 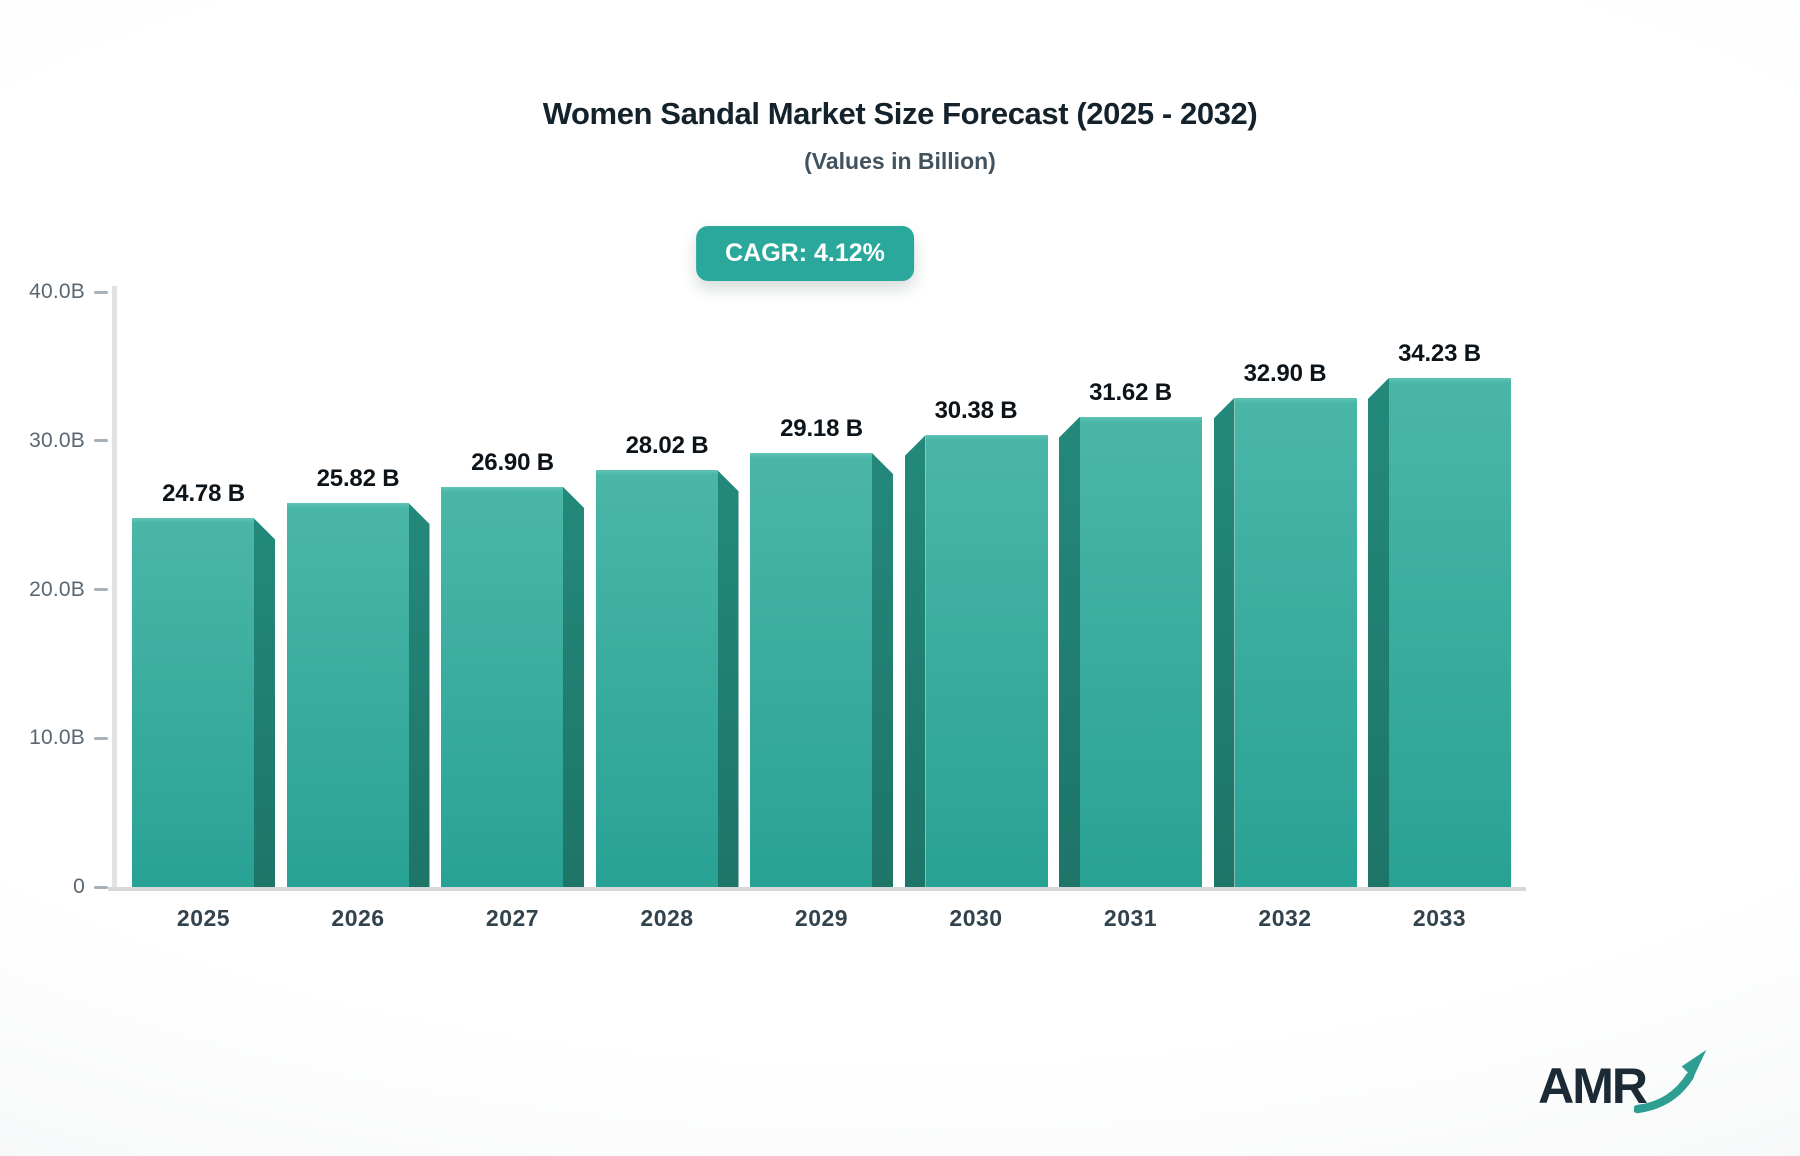 I want to click on x-axis-label-2029: 2029, so click(x=821, y=918).